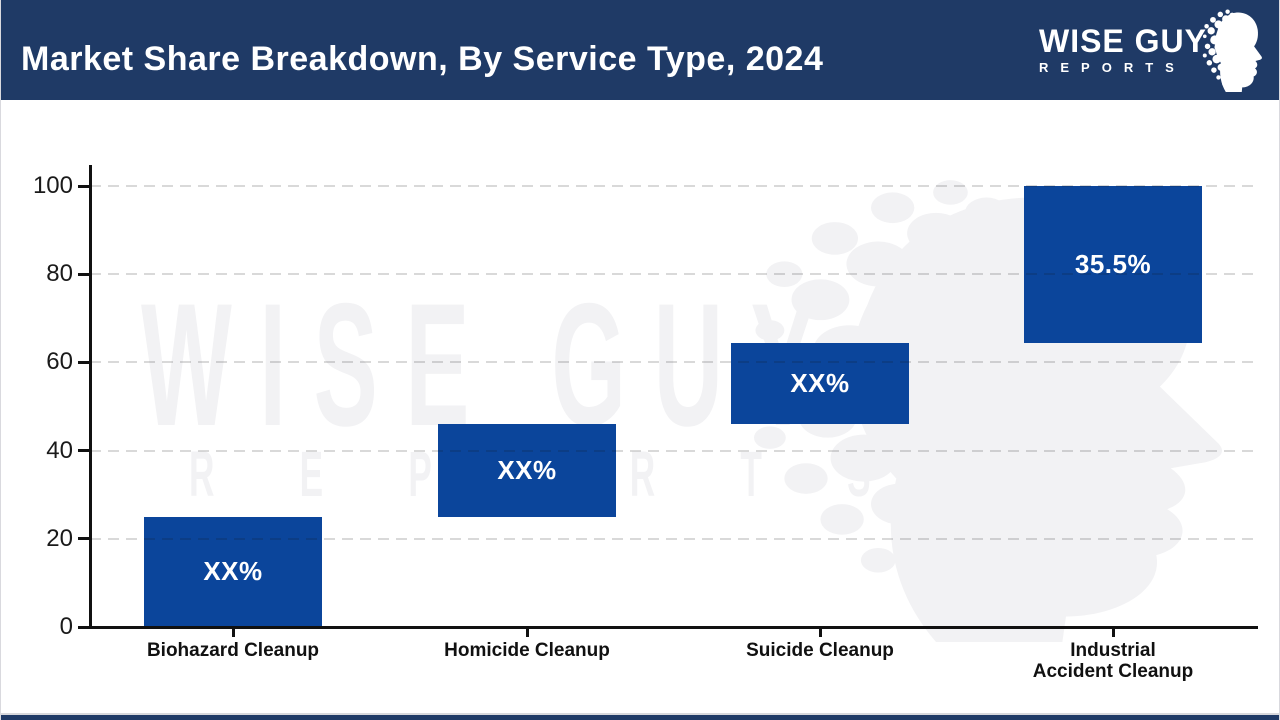 The image size is (1280, 720). What do you see at coordinates (59, 362) in the screenshot?
I see `y-tick-label-60: 60` at bounding box center [59, 362].